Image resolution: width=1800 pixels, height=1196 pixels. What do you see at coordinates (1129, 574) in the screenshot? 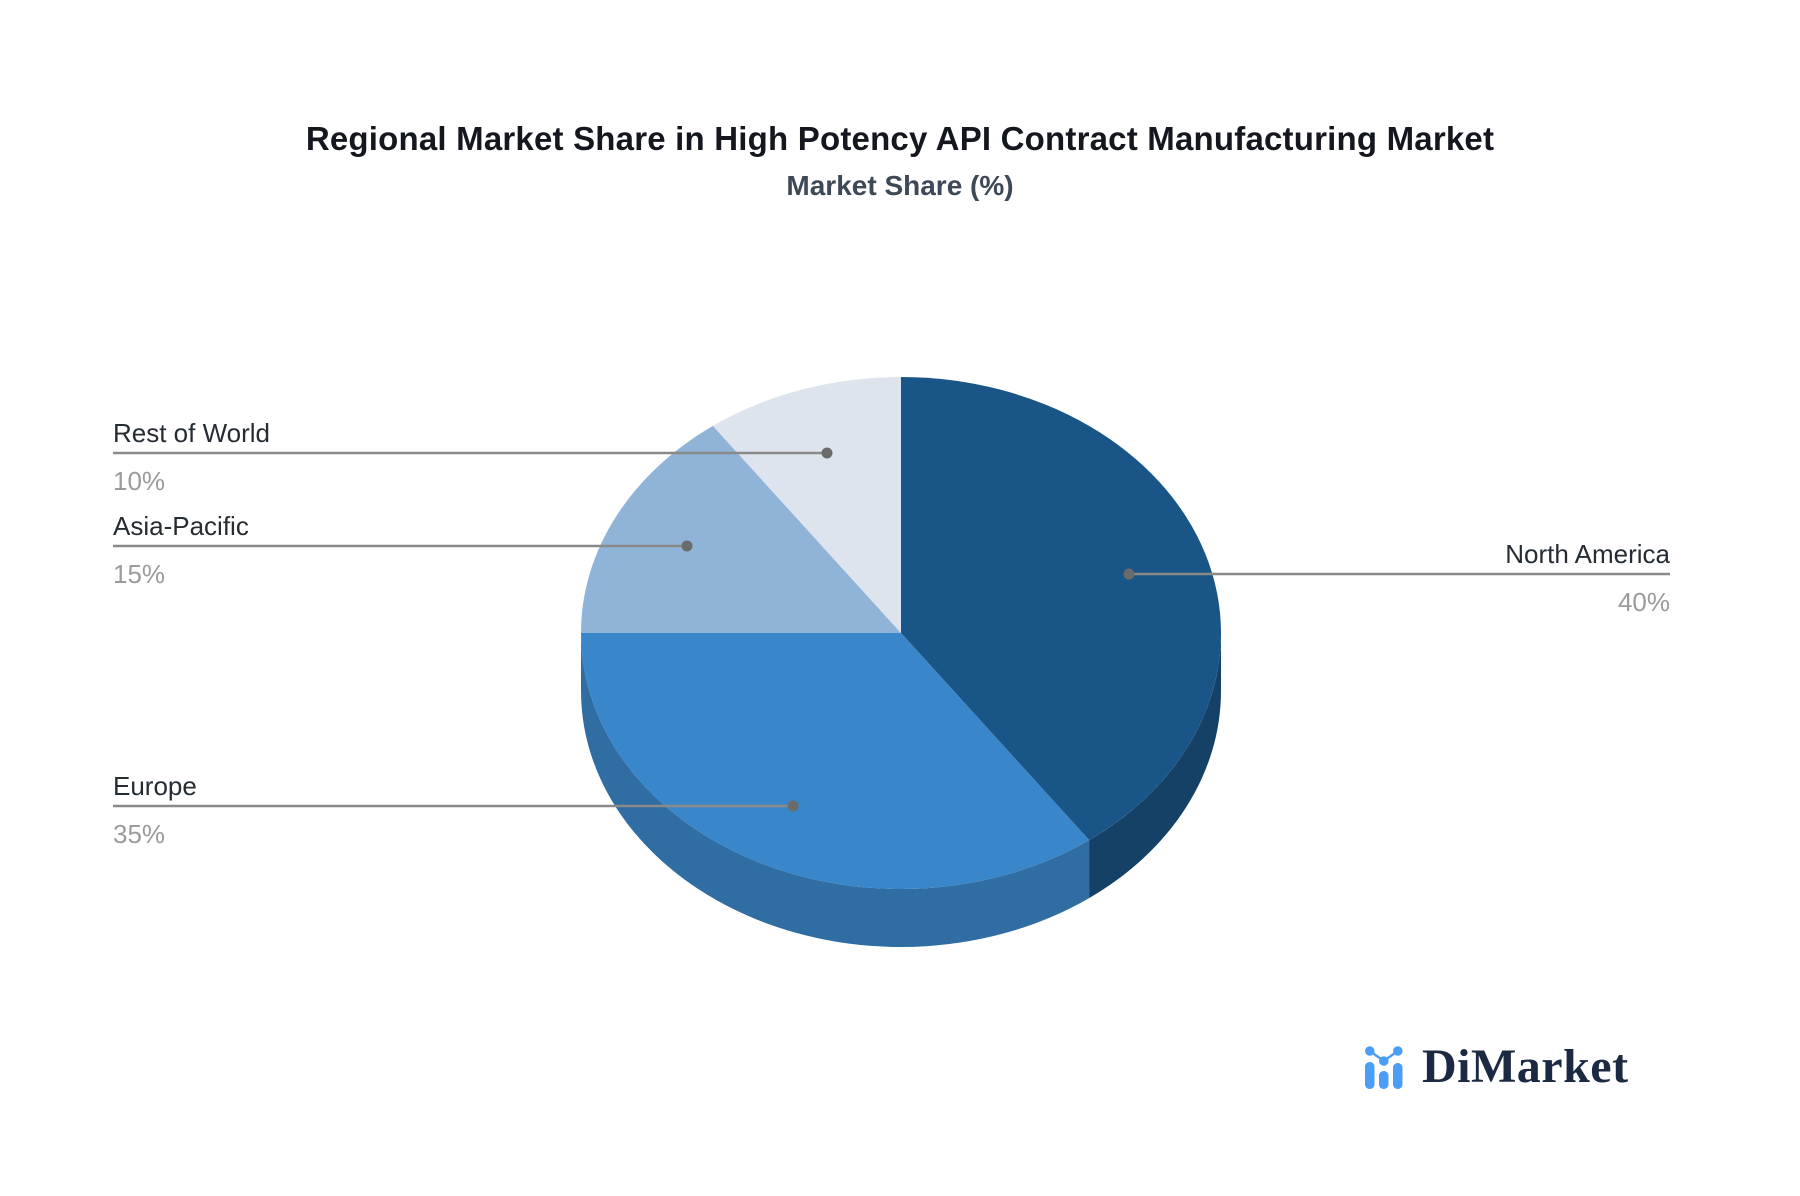
I see `leader-dot-north-america` at bounding box center [1129, 574].